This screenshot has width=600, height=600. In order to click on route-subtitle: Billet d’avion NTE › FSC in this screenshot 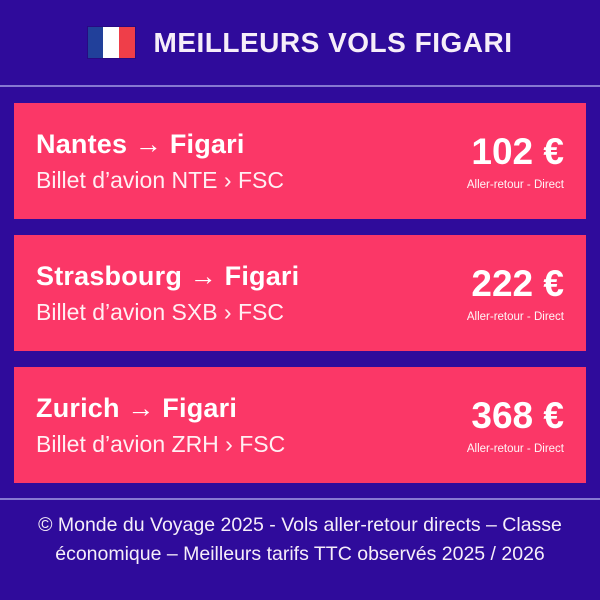, I will do `click(160, 179)`.